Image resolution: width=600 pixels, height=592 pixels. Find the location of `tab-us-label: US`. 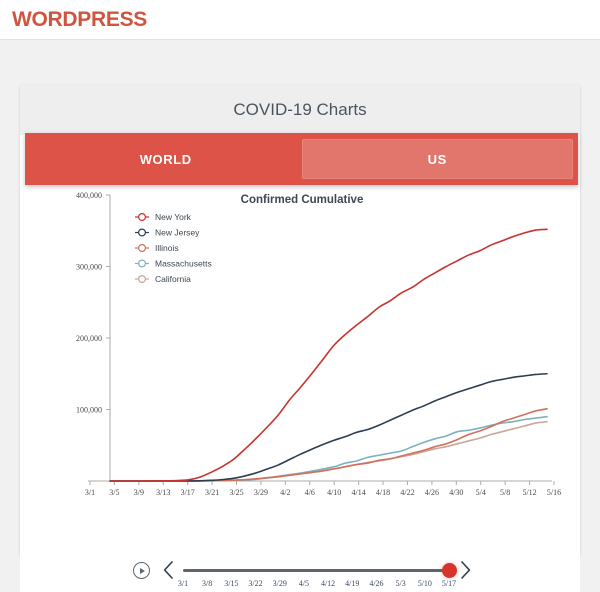

tab-us-label: US is located at coordinates (437, 159).